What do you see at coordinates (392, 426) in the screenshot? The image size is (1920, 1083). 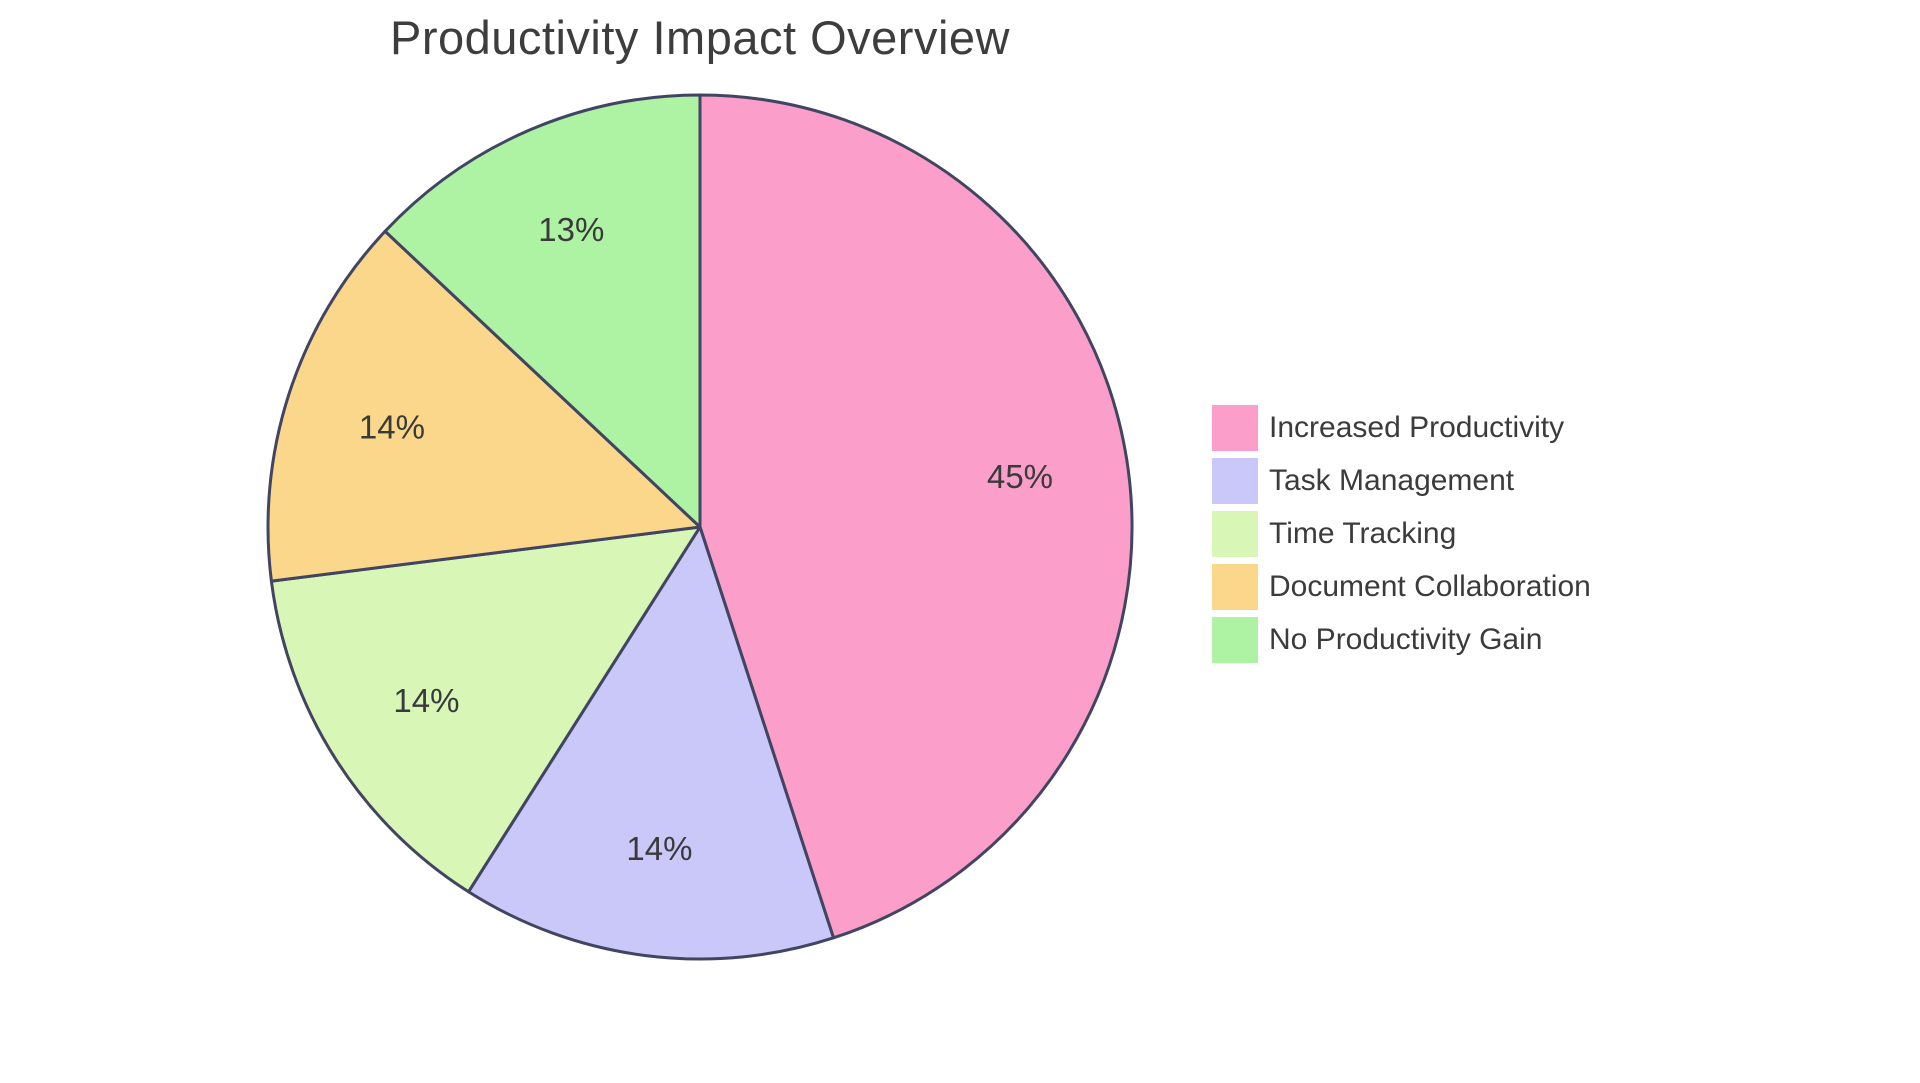 I see `slice-percent-label-document-collaboration: 14%` at bounding box center [392, 426].